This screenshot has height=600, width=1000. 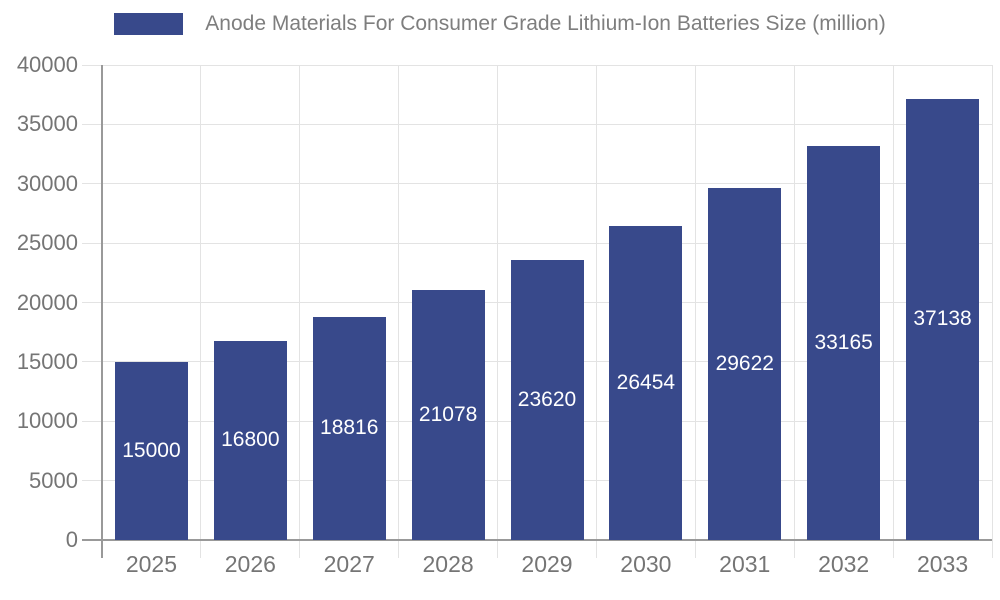 I want to click on bar-2026: 16800, so click(x=250, y=440).